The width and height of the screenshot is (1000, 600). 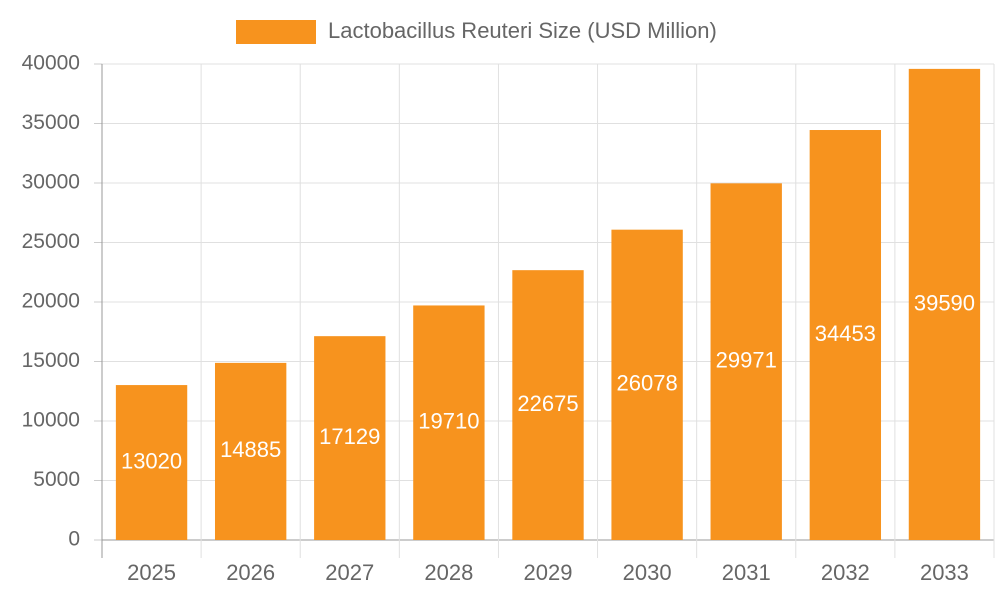 I want to click on y-tick-label: 35000, so click(x=51, y=122).